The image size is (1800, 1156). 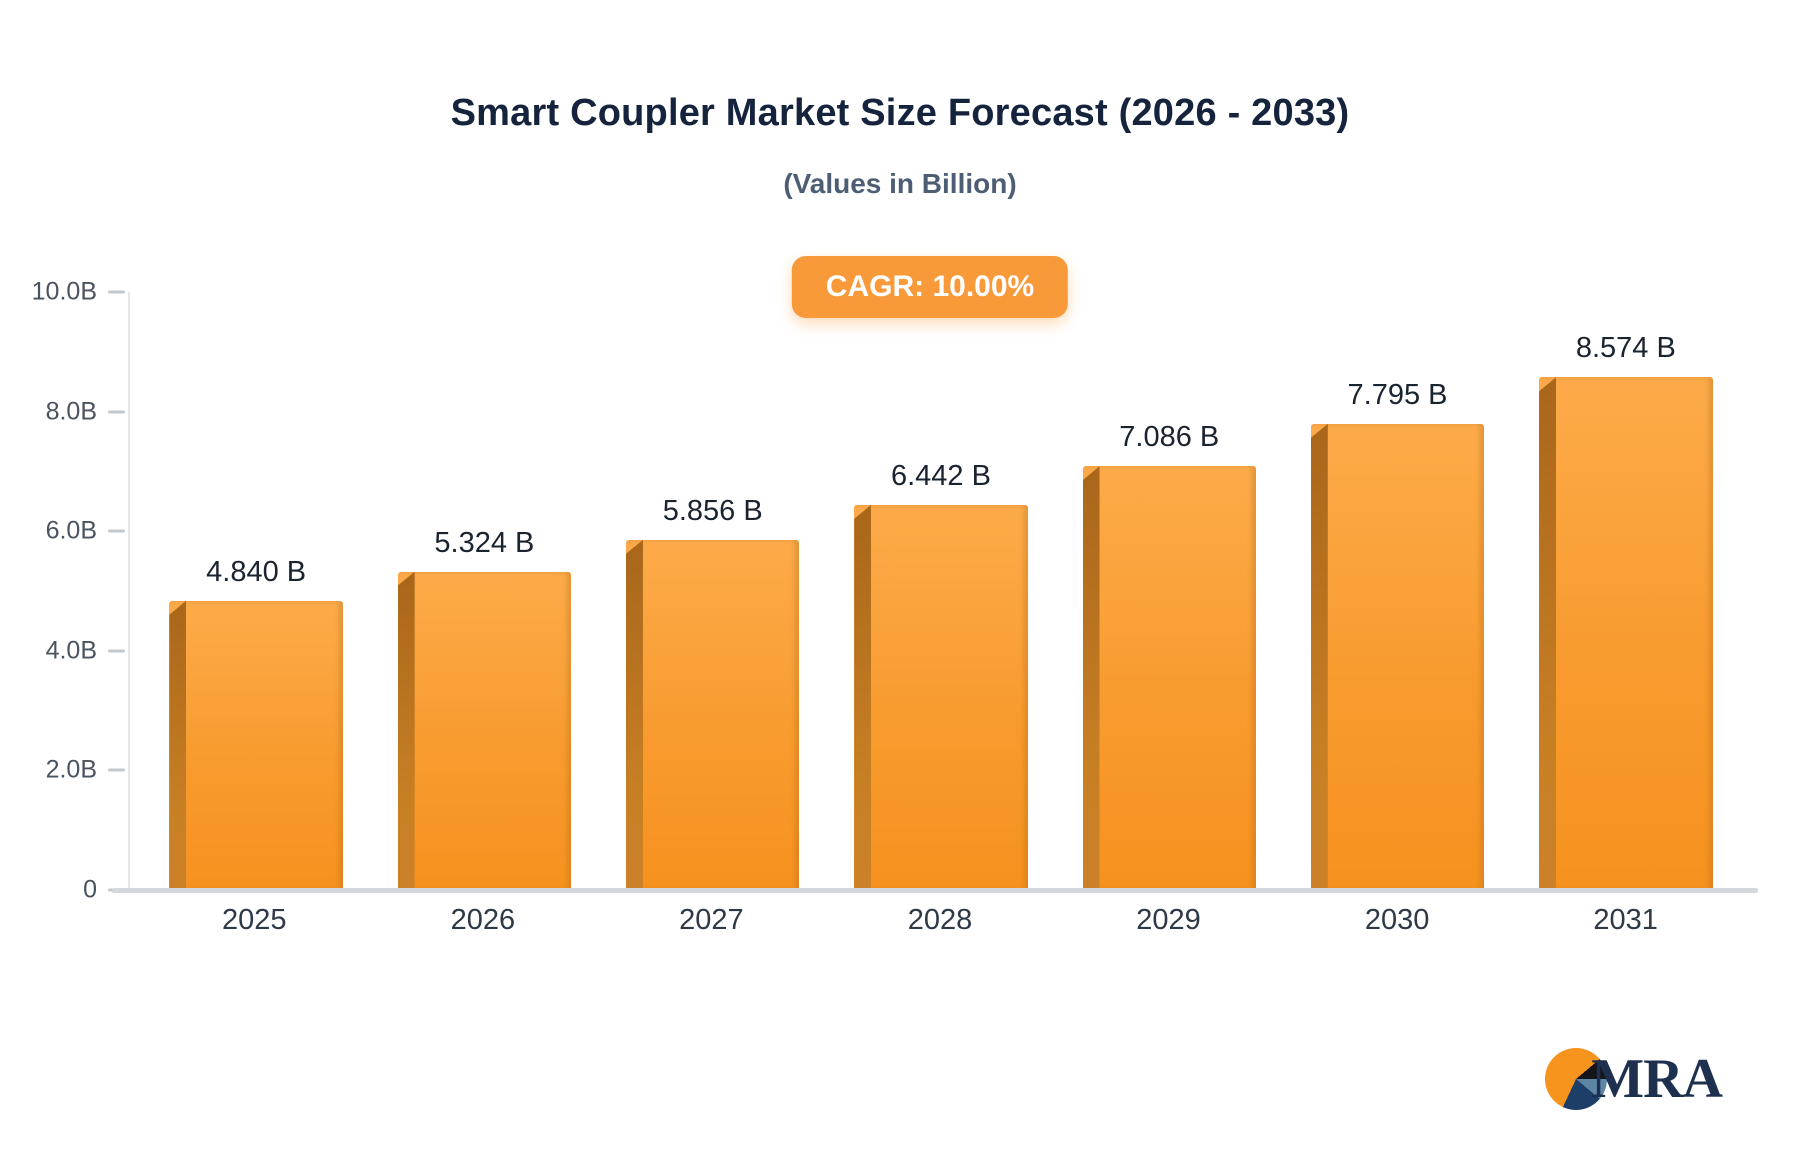 What do you see at coordinates (1625, 348) in the screenshot?
I see `bar-value-label: 8.574 B` at bounding box center [1625, 348].